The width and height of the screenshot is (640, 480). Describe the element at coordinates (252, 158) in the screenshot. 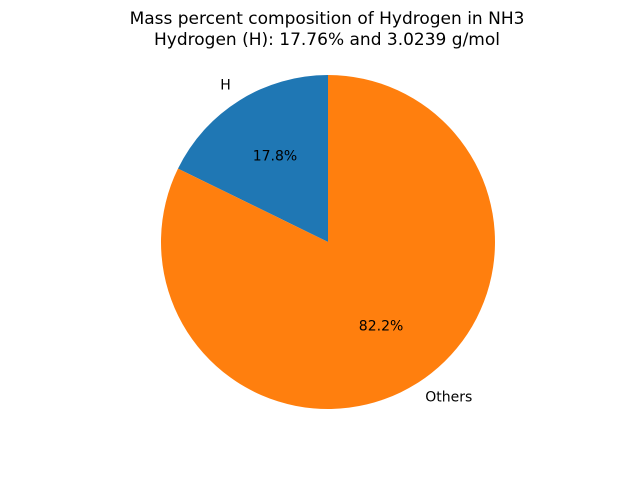

I see `pie-slice-h` at that location.